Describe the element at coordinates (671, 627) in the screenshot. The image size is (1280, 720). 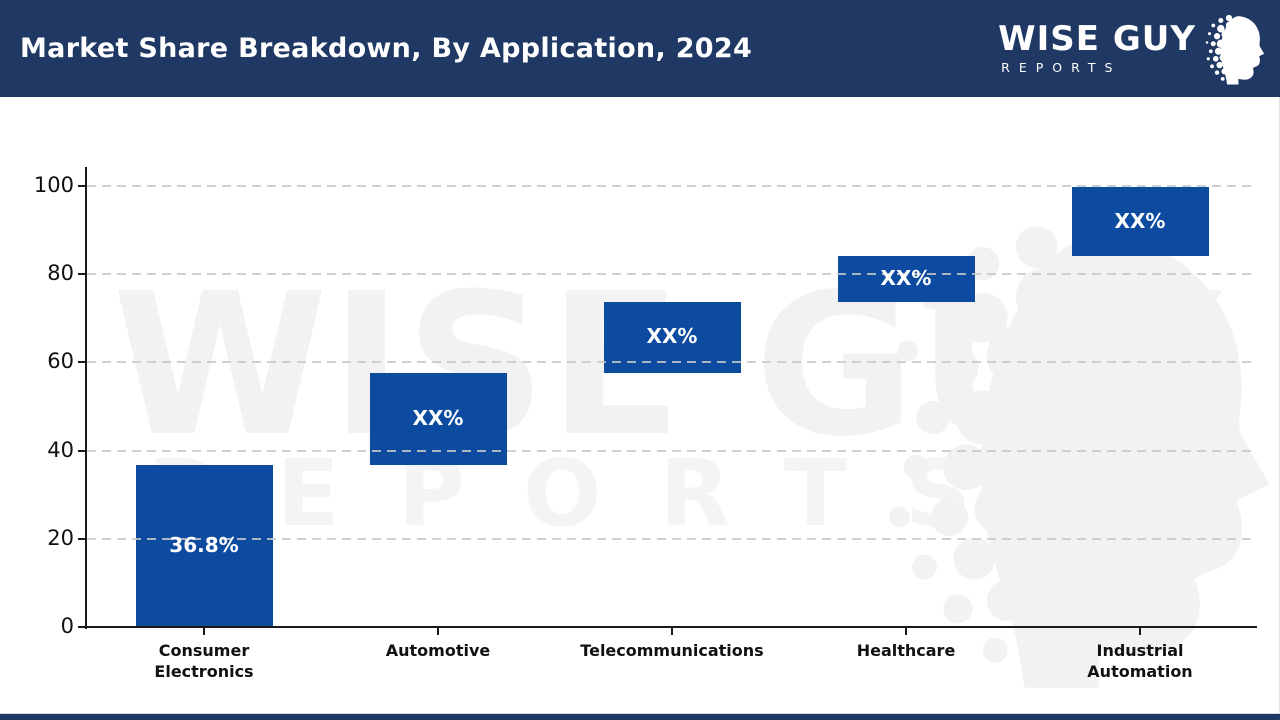
I see `x-axis-line` at that location.